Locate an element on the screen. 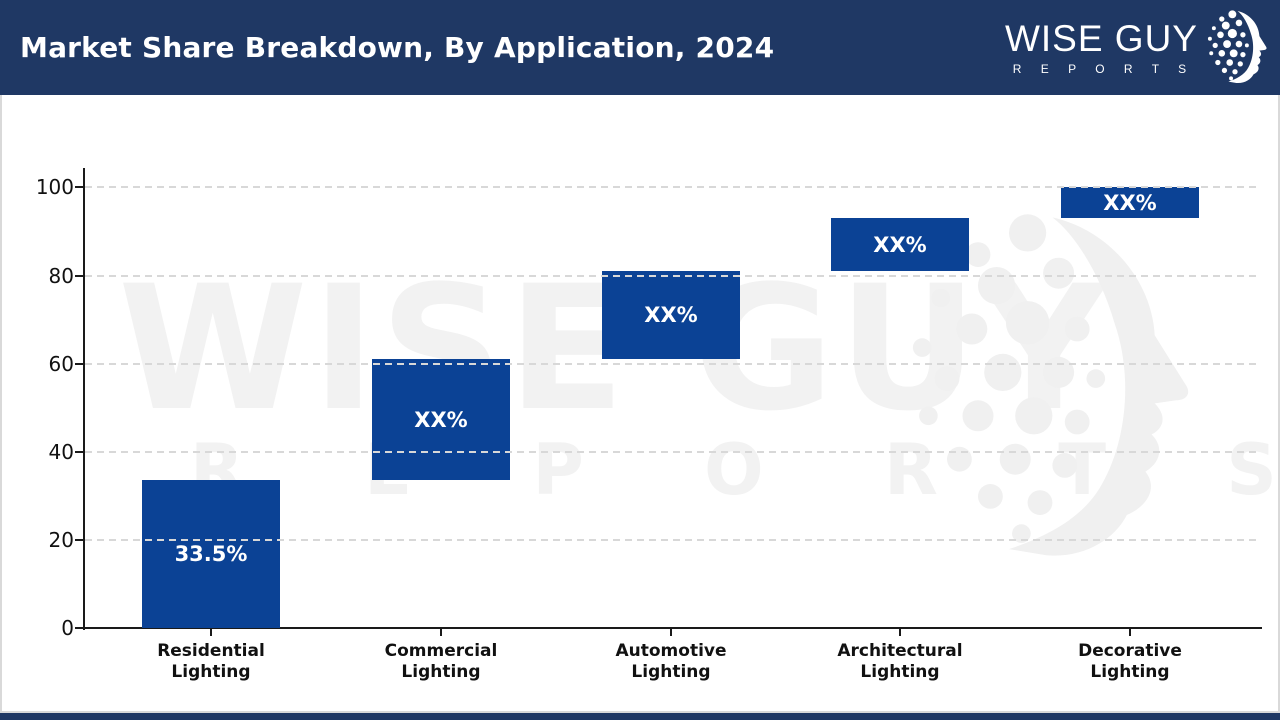 The height and width of the screenshot is (720, 1280). bar-segment: 33.5% is located at coordinates (211, 554).